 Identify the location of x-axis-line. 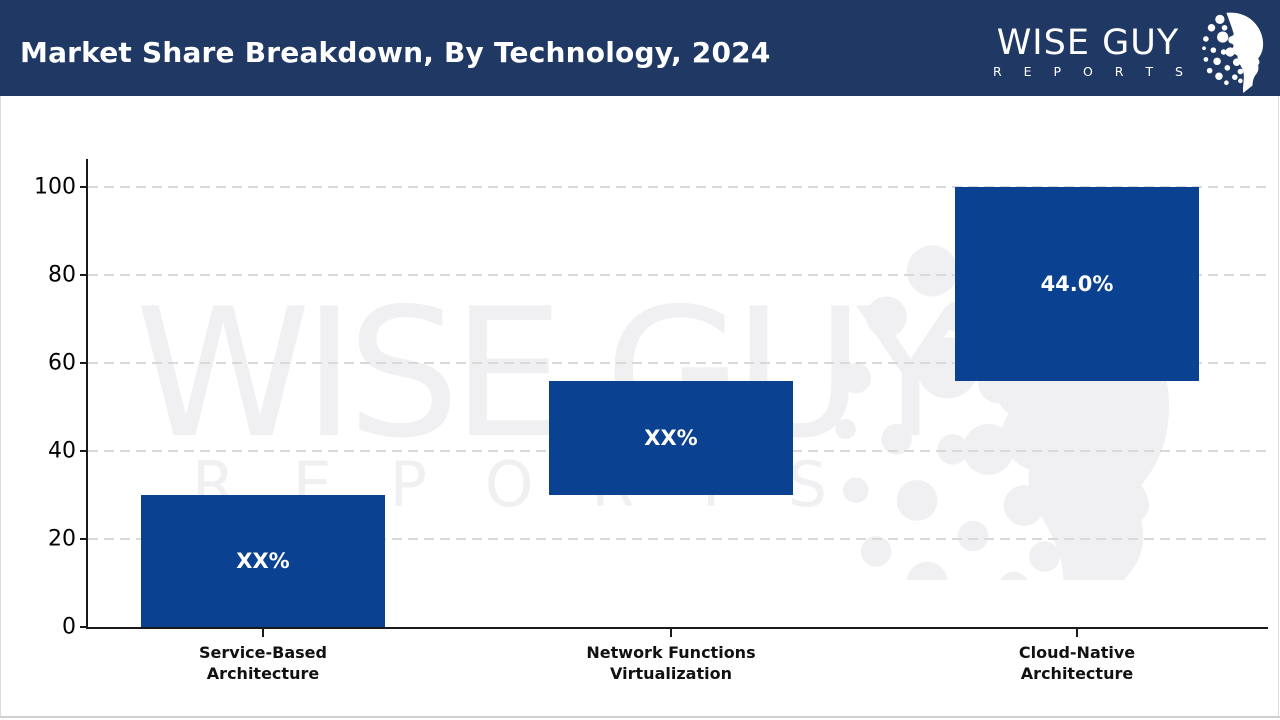
(677, 628).